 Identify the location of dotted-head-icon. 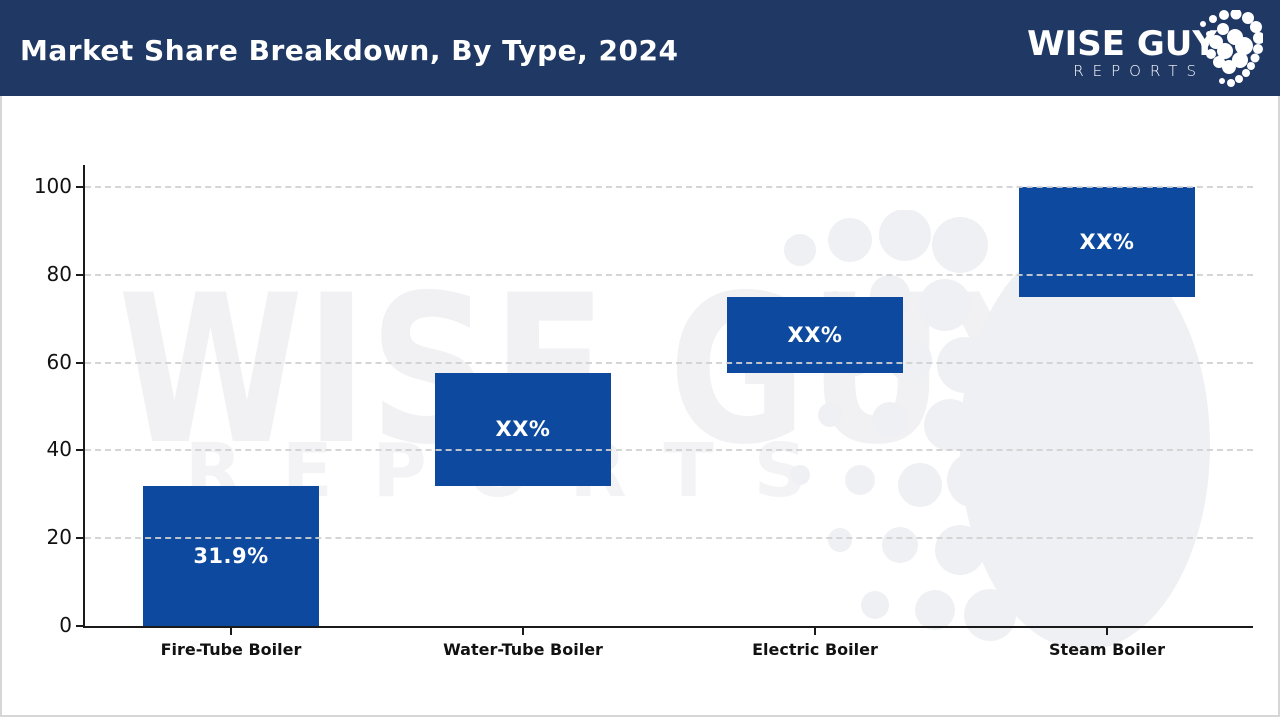
(1231, 48).